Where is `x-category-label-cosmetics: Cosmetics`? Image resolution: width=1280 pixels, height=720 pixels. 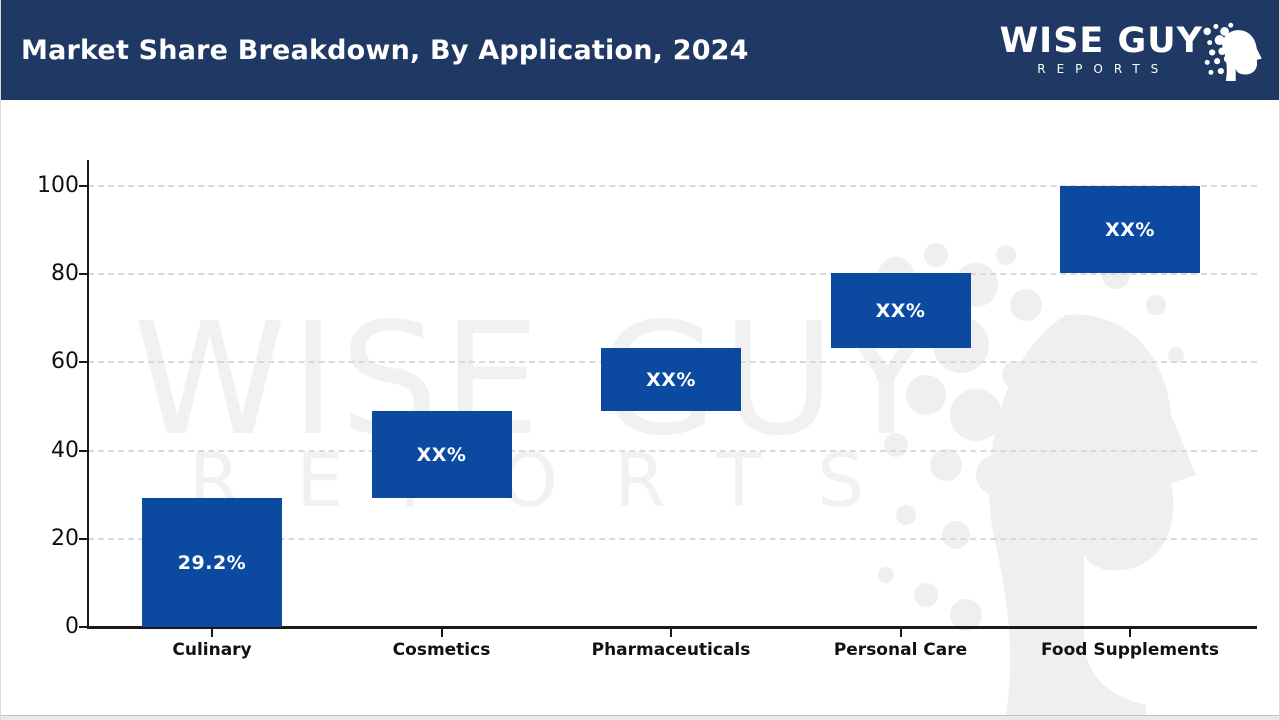
x-category-label-cosmetics: Cosmetics is located at coordinates (441, 650).